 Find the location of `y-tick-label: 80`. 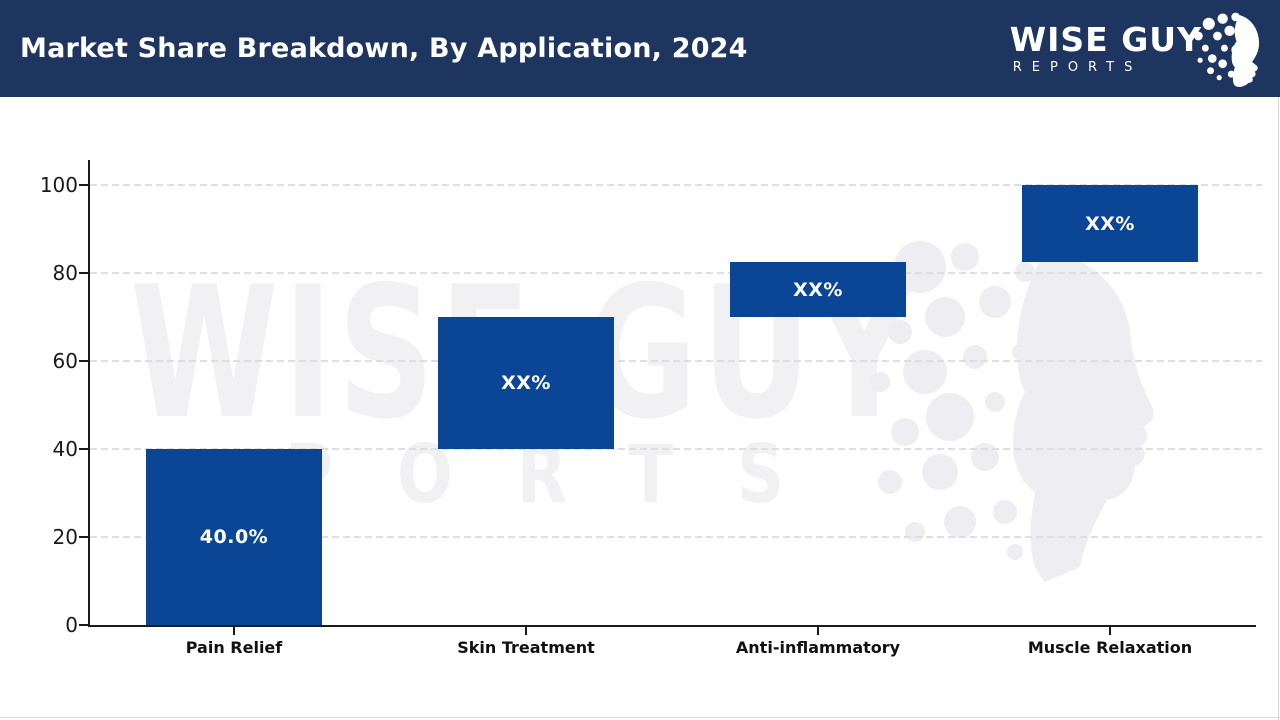

y-tick-label: 80 is located at coordinates (65, 273).